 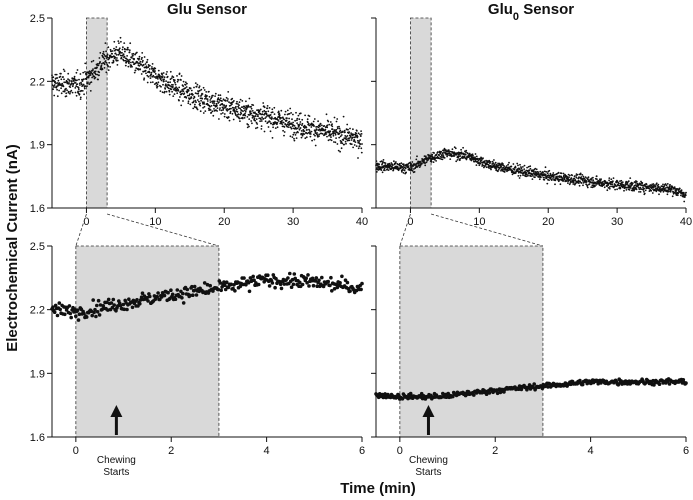 I want to click on y-tick-label: 1.6, so click(x=37, y=438).